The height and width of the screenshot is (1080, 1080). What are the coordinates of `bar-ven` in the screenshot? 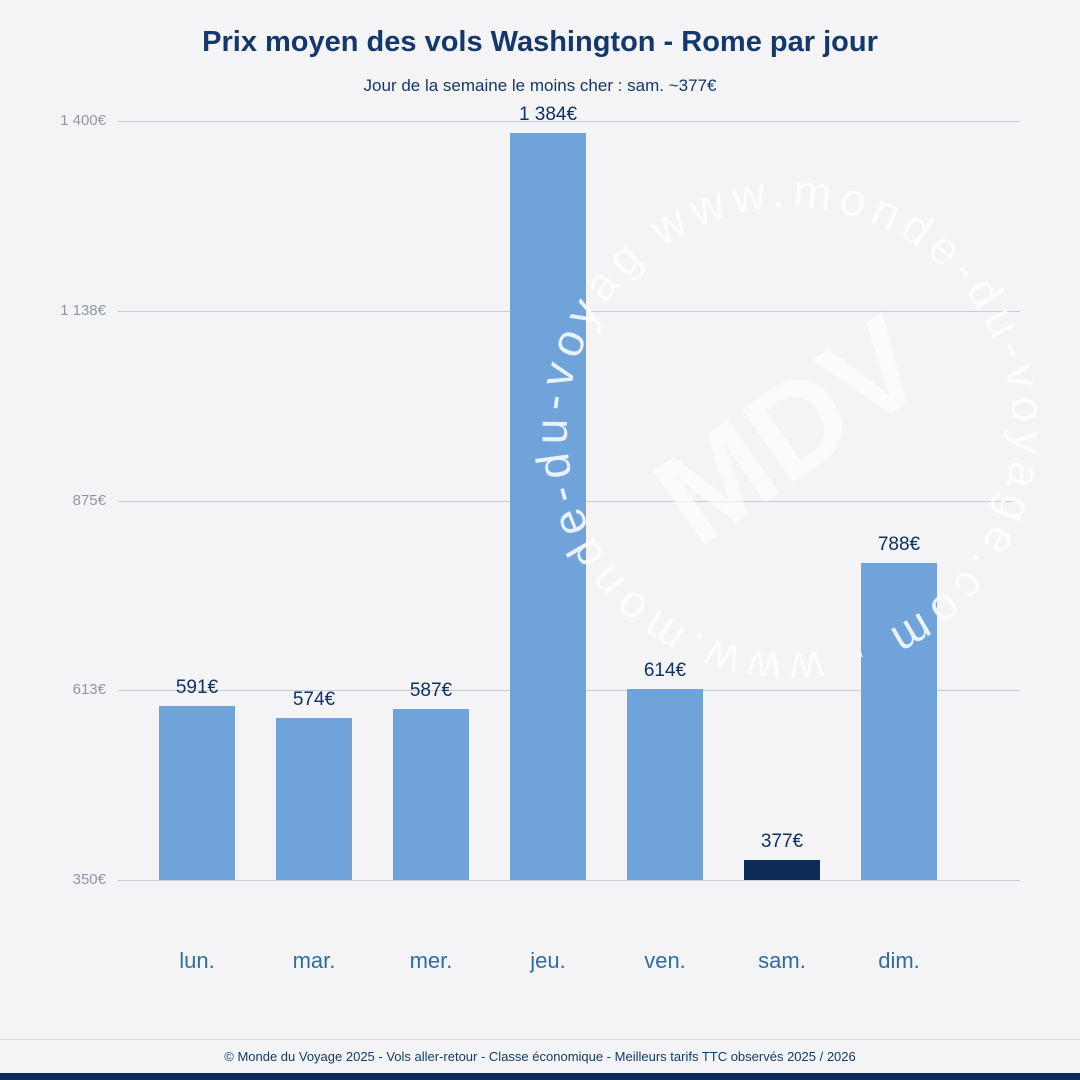 It's located at (665, 784).